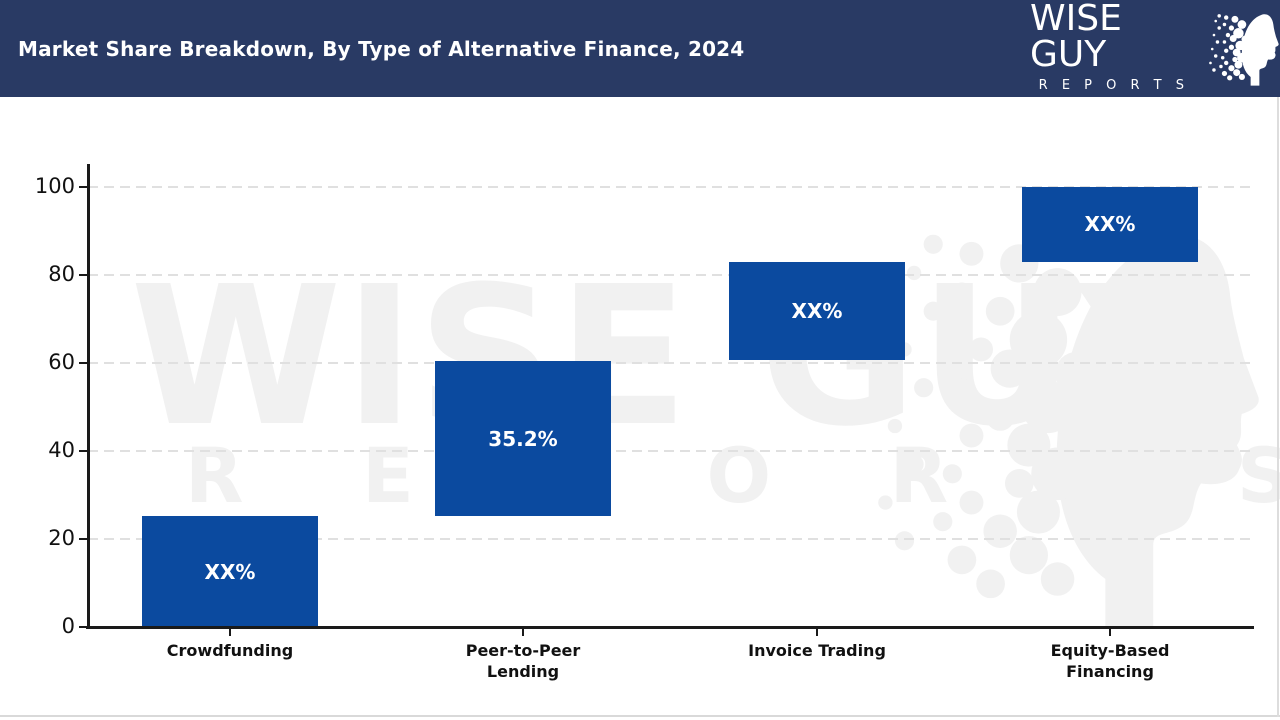 The image size is (1280, 720). What do you see at coordinates (230, 650) in the screenshot?
I see `x-category-label: Crowdfunding` at bounding box center [230, 650].